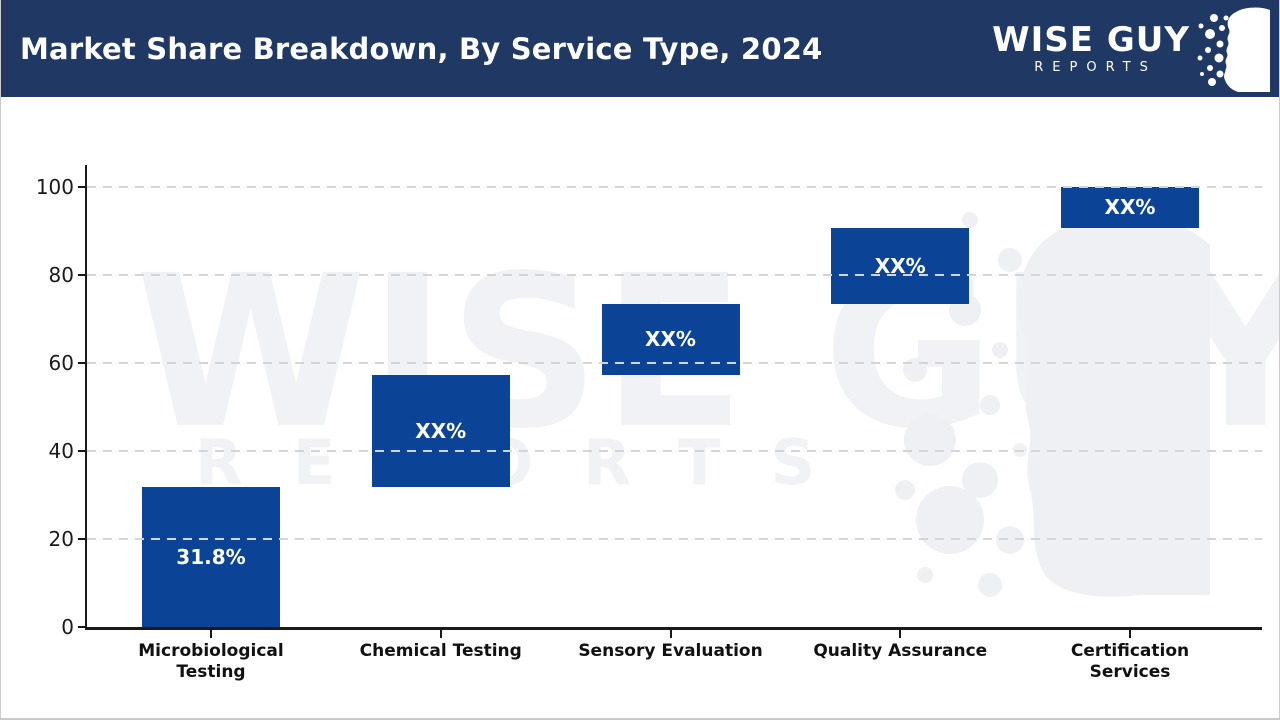  I want to click on x-category-label: Quality Assurance, so click(900, 651).